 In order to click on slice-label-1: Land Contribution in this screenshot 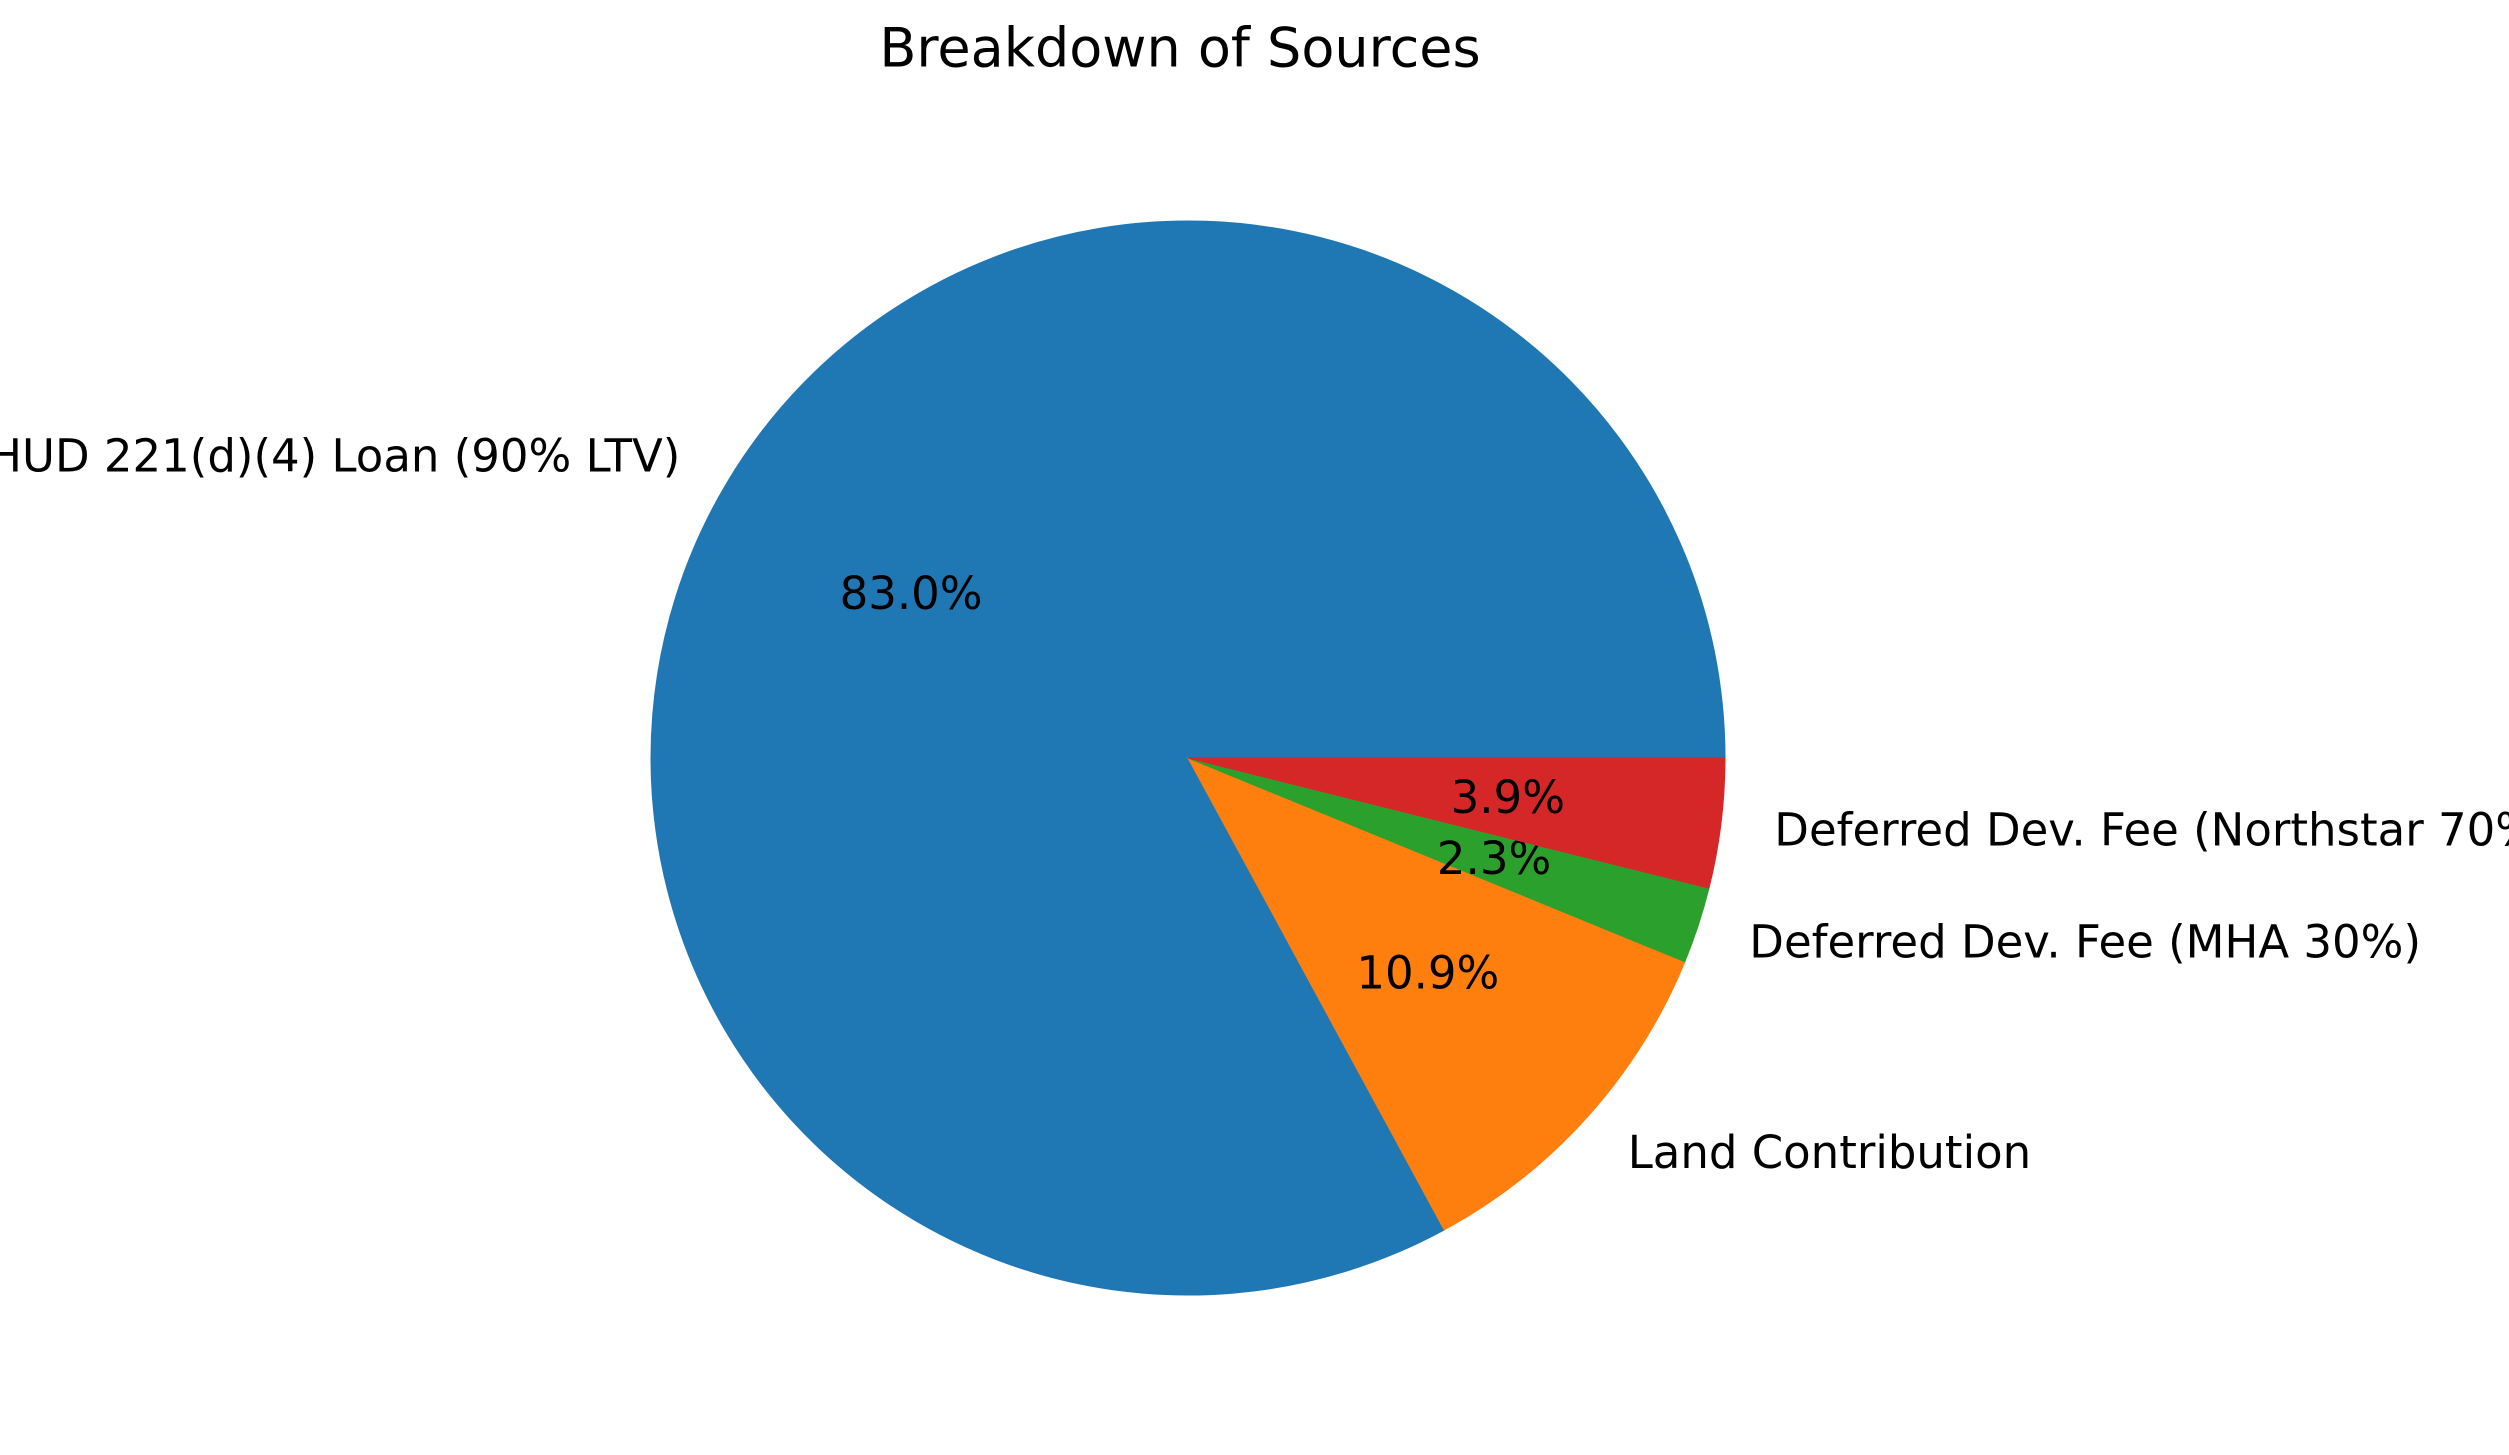, I will do `click(1829, 1152)`.